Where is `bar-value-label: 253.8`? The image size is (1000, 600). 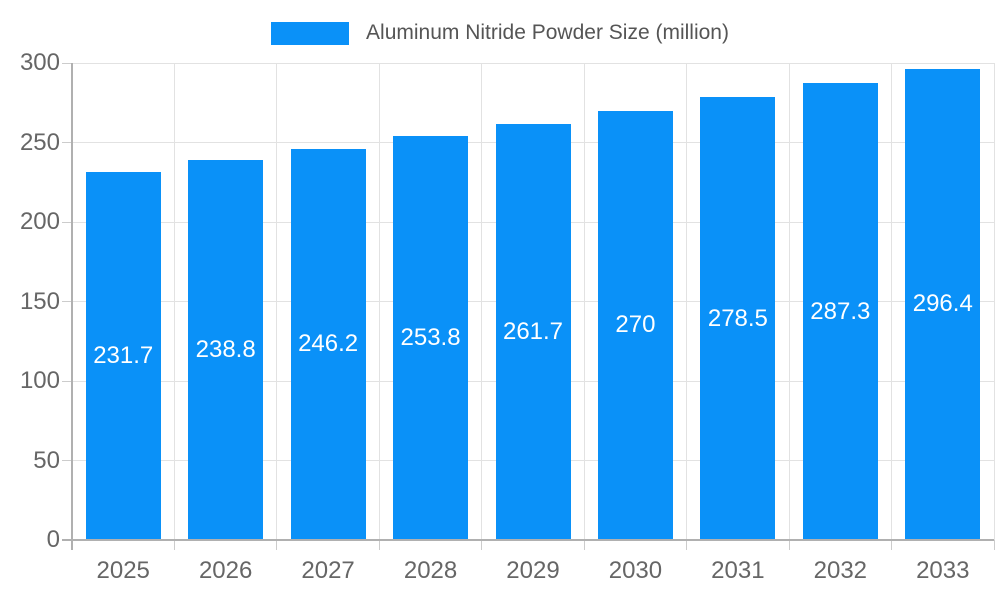
bar-value-label: 253.8 is located at coordinates (430, 338).